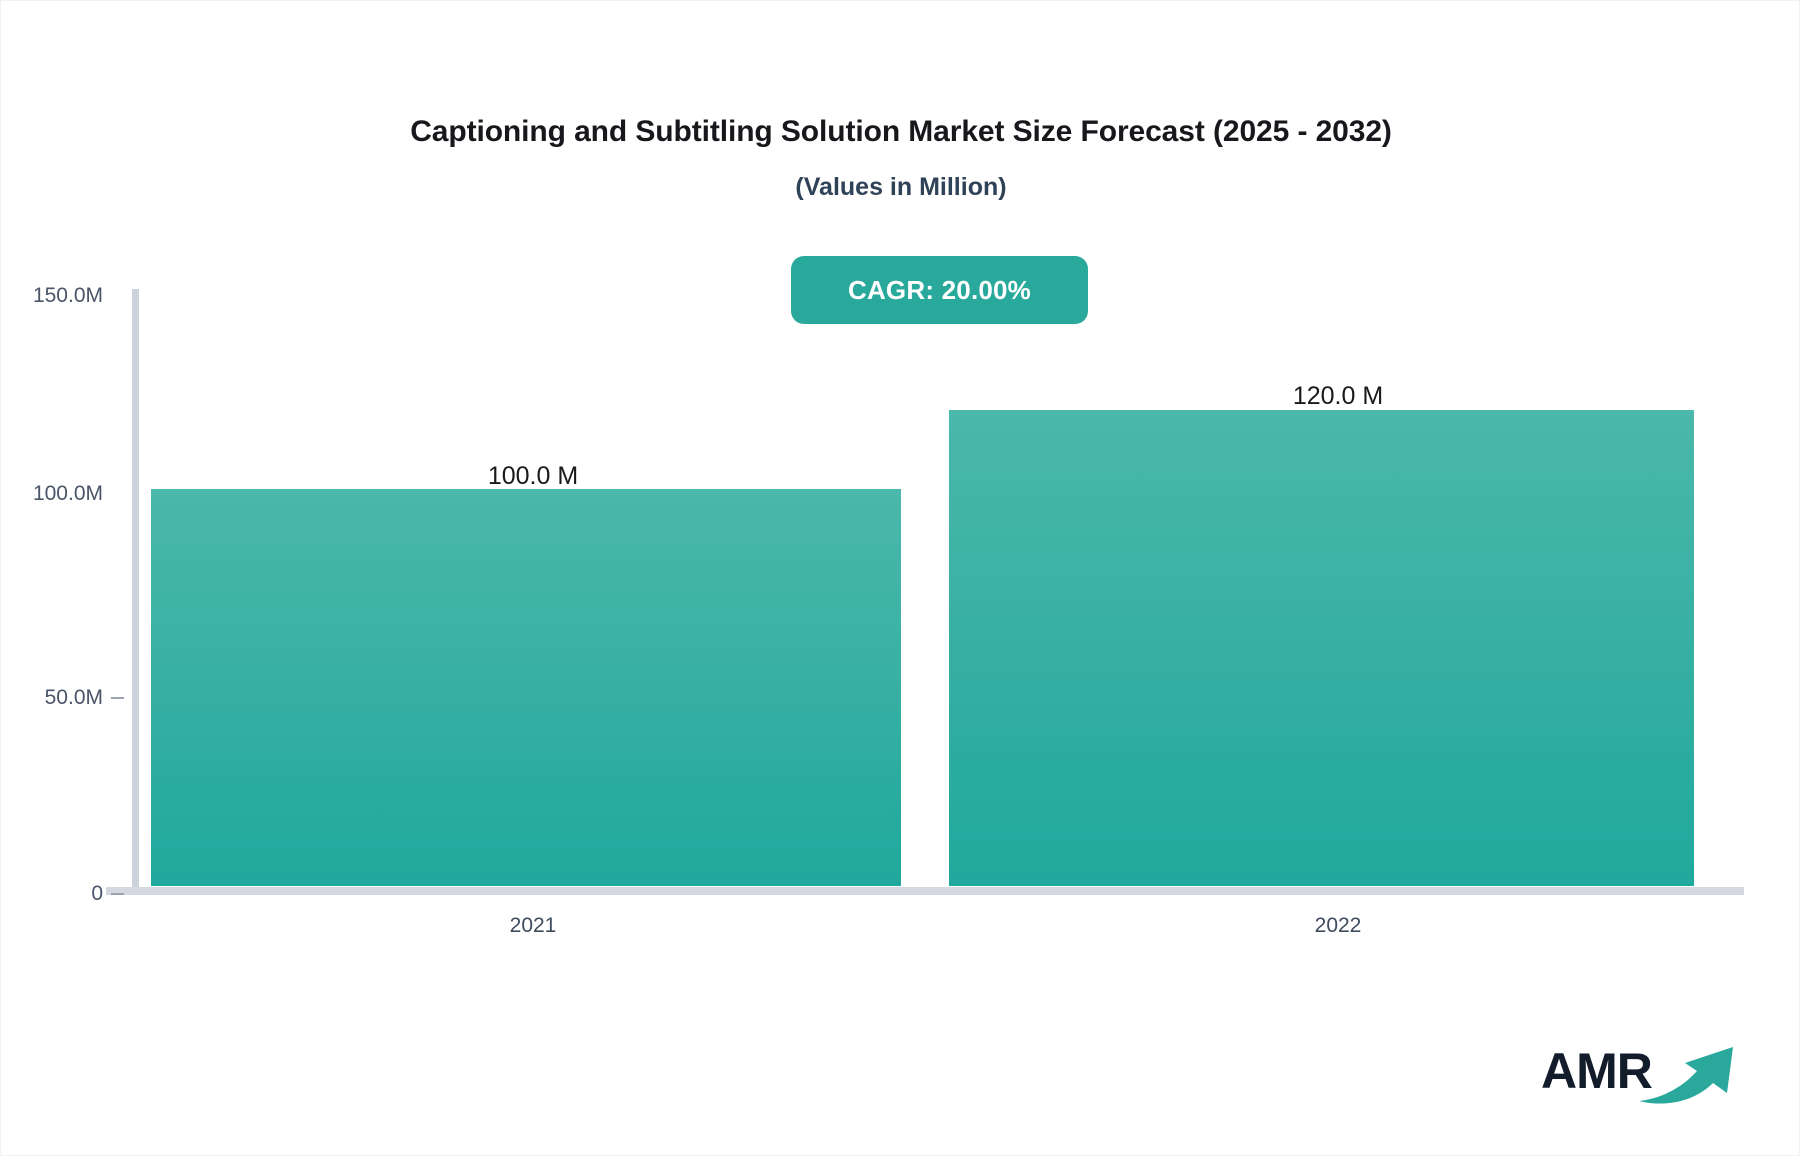 The width and height of the screenshot is (1800, 1156). What do you see at coordinates (925, 891) in the screenshot?
I see `x-axis-line` at bounding box center [925, 891].